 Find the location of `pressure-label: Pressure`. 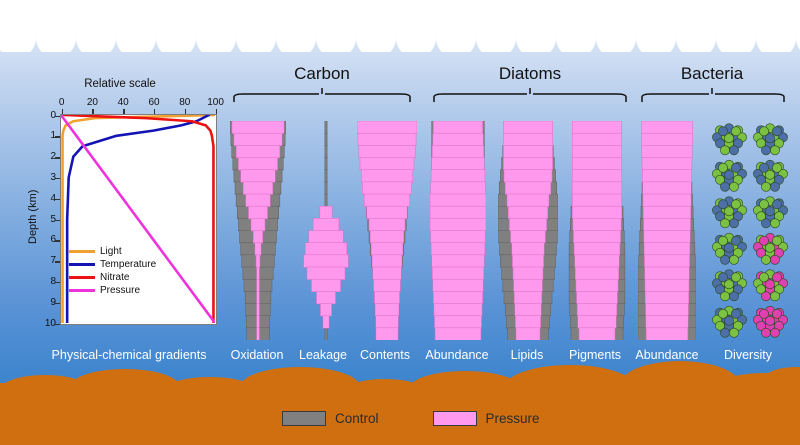

pressure-label: Pressure is located at coordinates (512, 418).